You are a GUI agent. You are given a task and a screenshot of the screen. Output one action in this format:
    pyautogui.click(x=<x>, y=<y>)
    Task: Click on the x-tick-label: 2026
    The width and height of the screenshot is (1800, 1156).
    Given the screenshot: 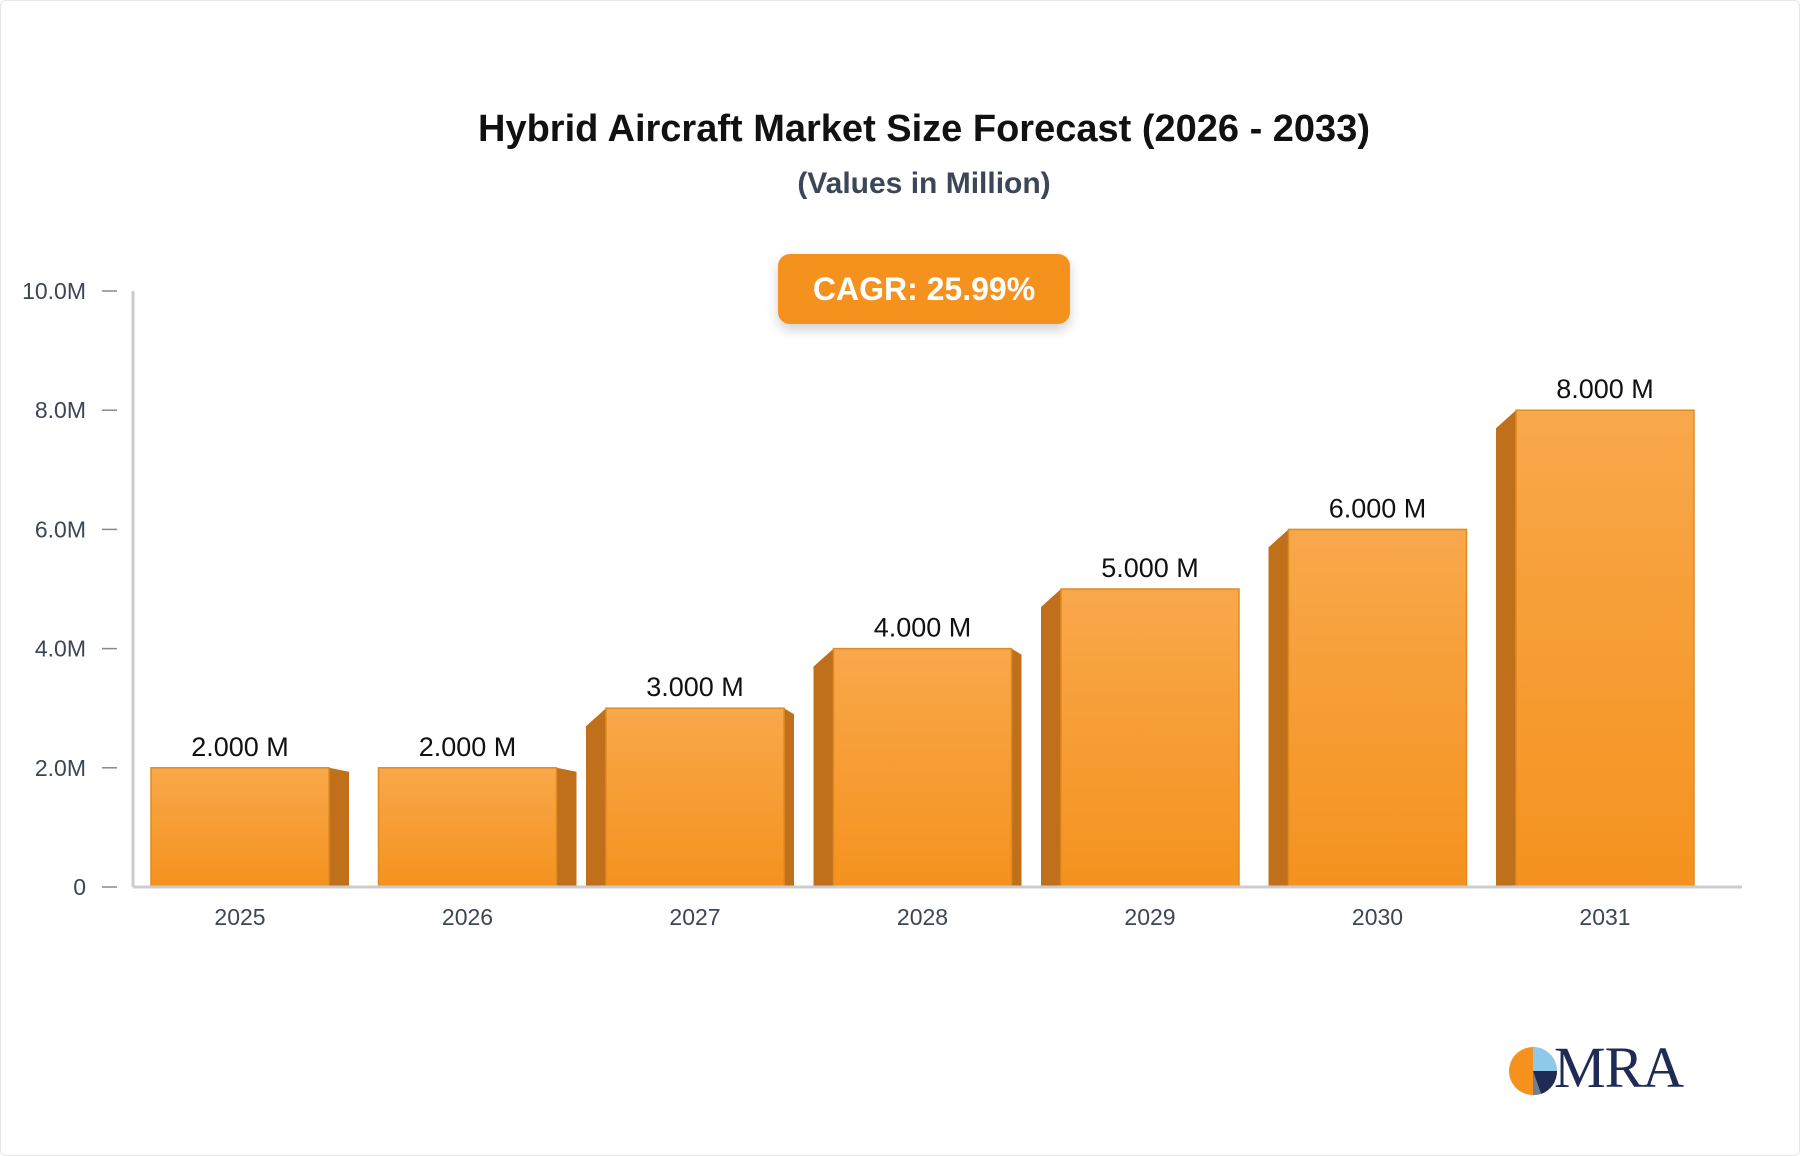 What is the action you would take?
    pyautogui.click(x=467, y=917)
    